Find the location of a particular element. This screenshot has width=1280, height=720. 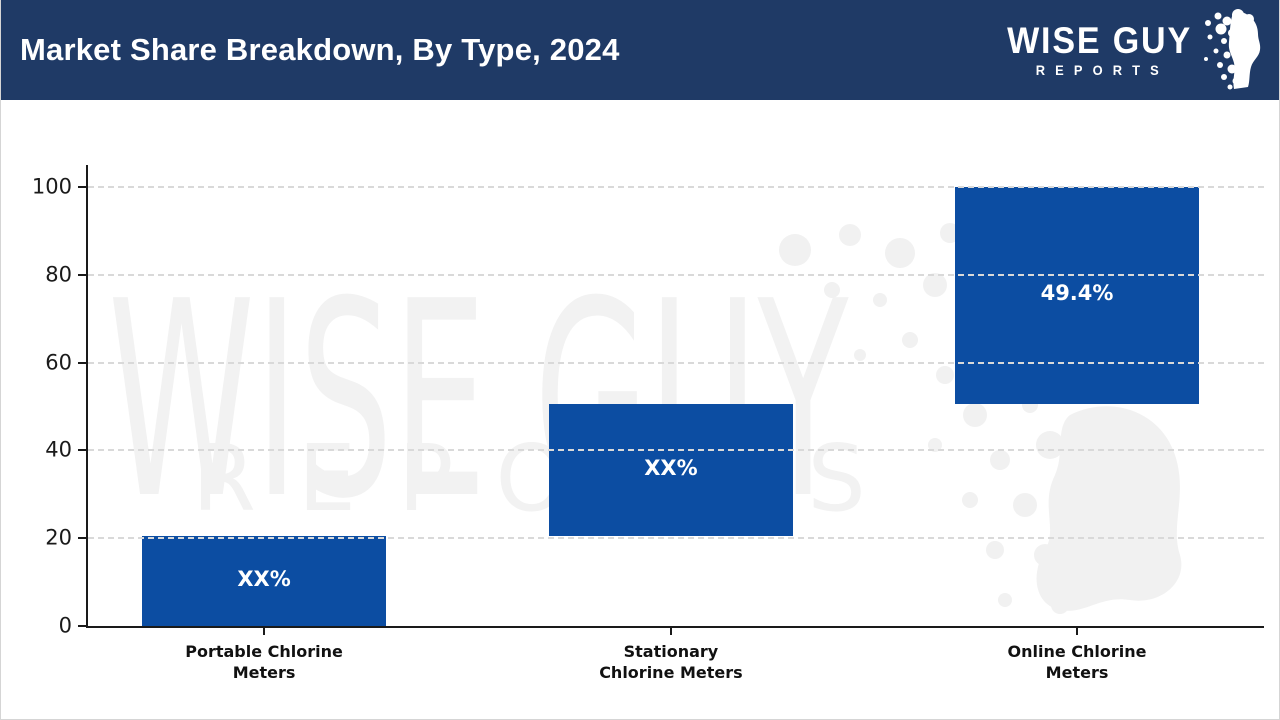

x-category-label-line: Stationary is located at coordinates (671, 651).